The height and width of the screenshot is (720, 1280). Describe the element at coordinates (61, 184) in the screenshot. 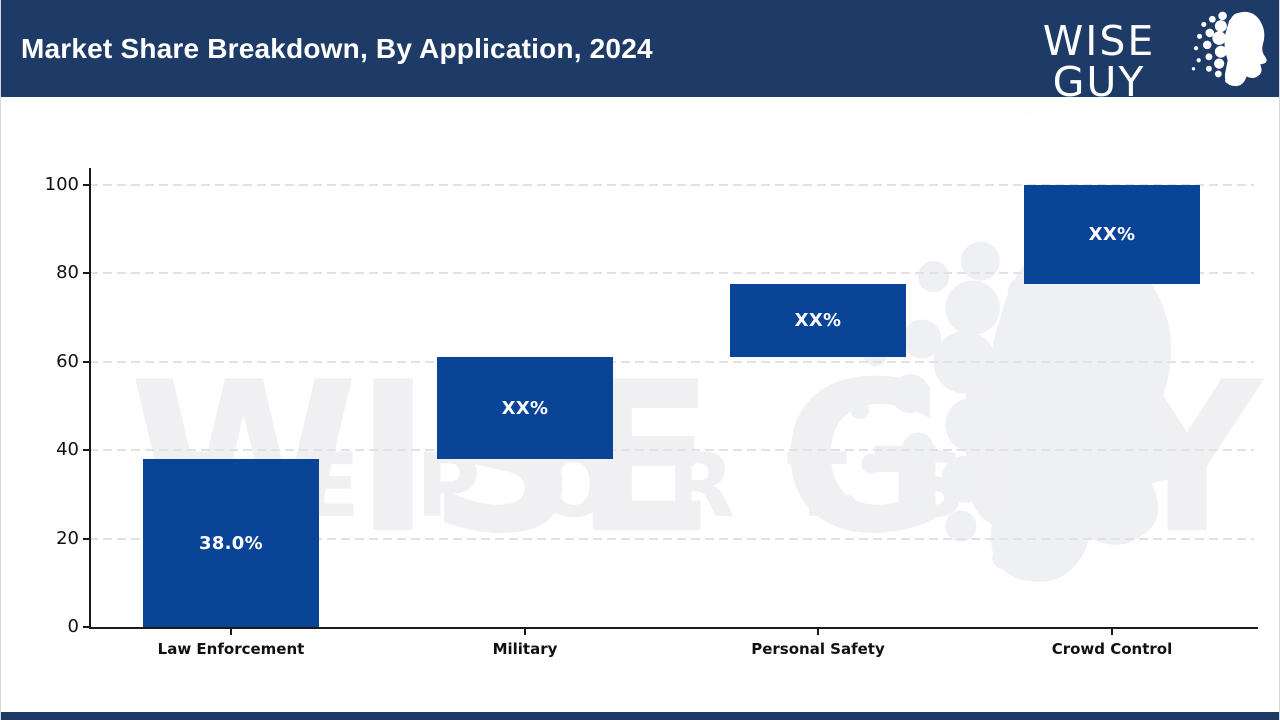

I see `y-tick-label-100: 100` at that location.